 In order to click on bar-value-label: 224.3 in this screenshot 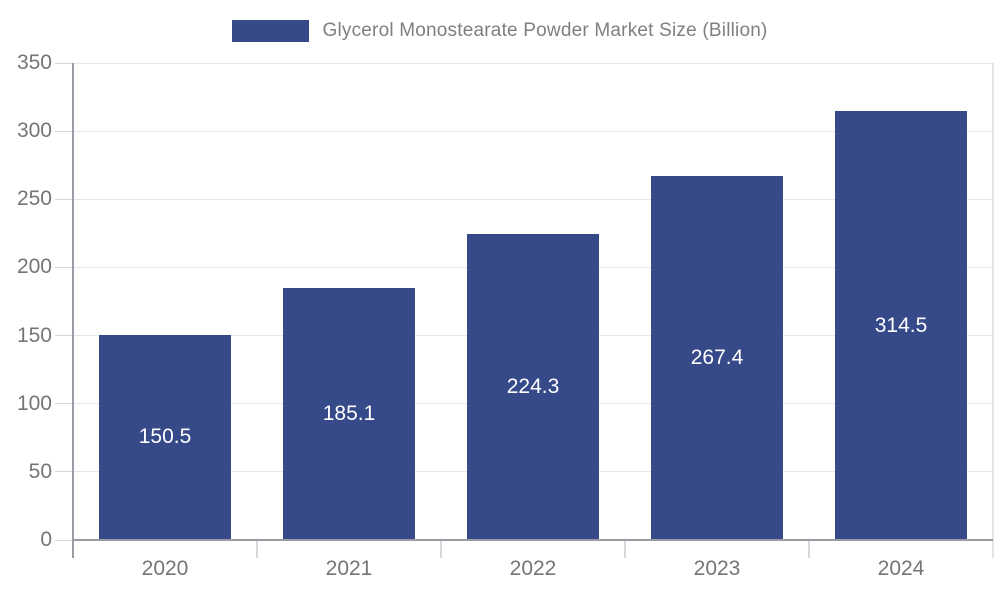, I will do `click(533, 387)`.